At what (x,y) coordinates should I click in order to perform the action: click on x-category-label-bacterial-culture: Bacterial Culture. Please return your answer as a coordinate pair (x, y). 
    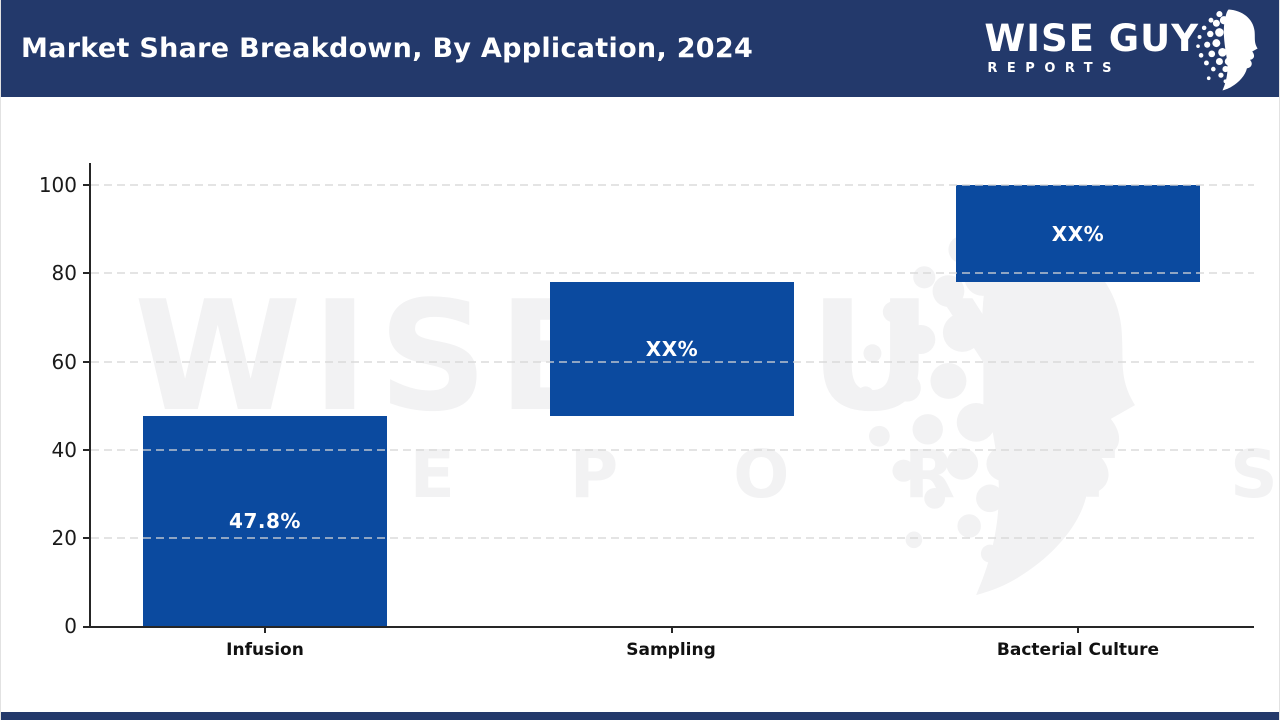
    Looking at the image, I should click on (1078, 650).